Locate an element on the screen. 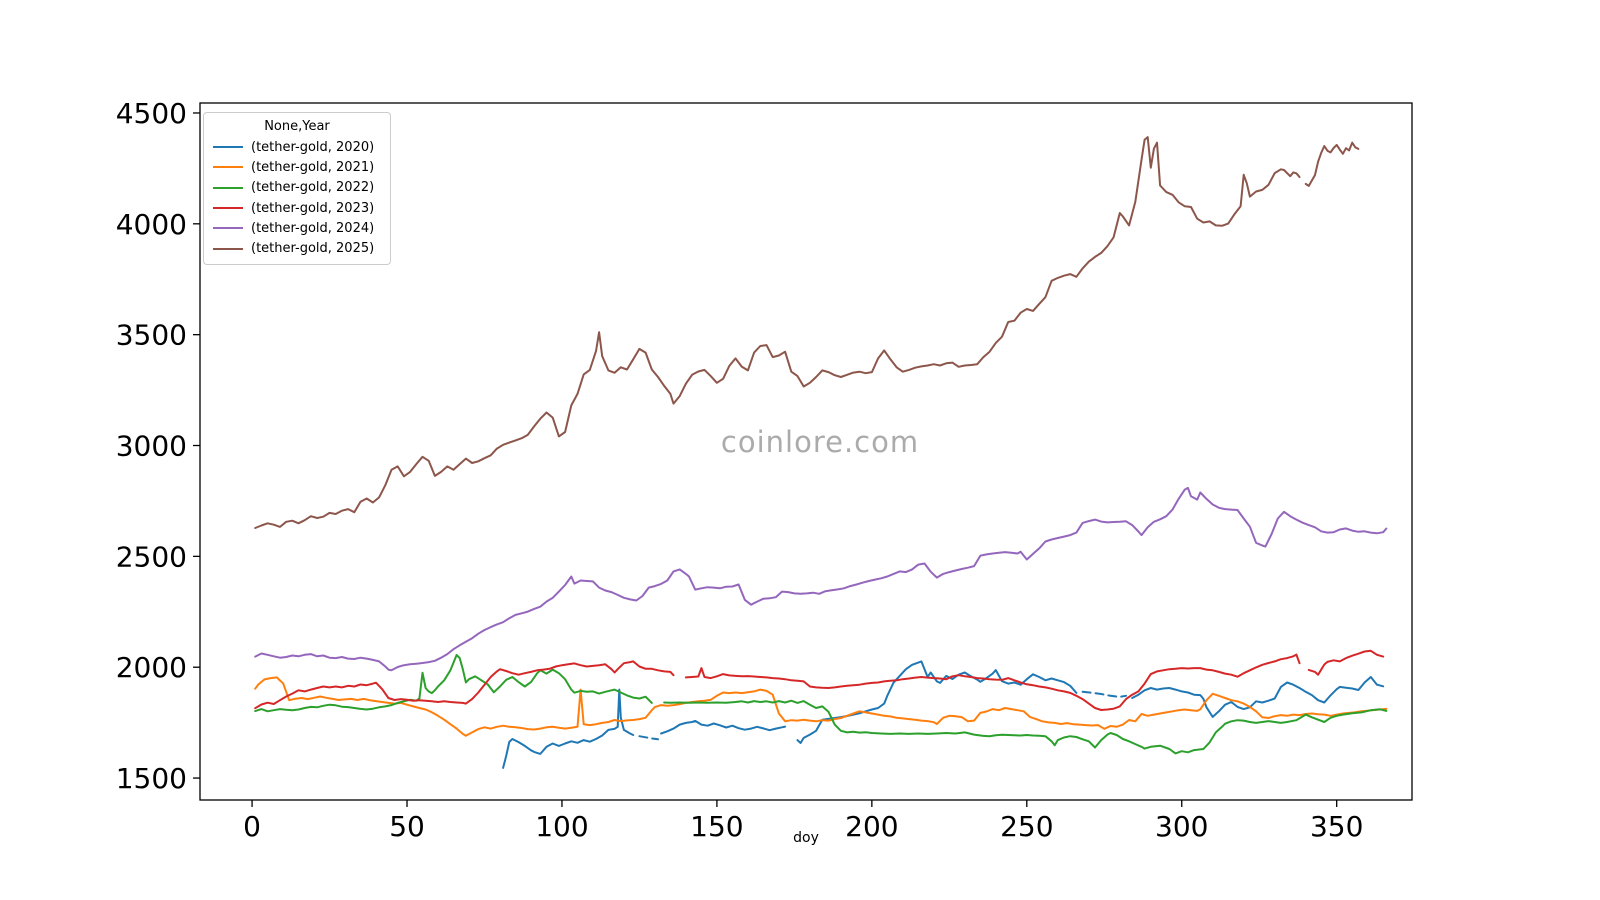  x-axis-title: doy is located at coordinates (806, 838).